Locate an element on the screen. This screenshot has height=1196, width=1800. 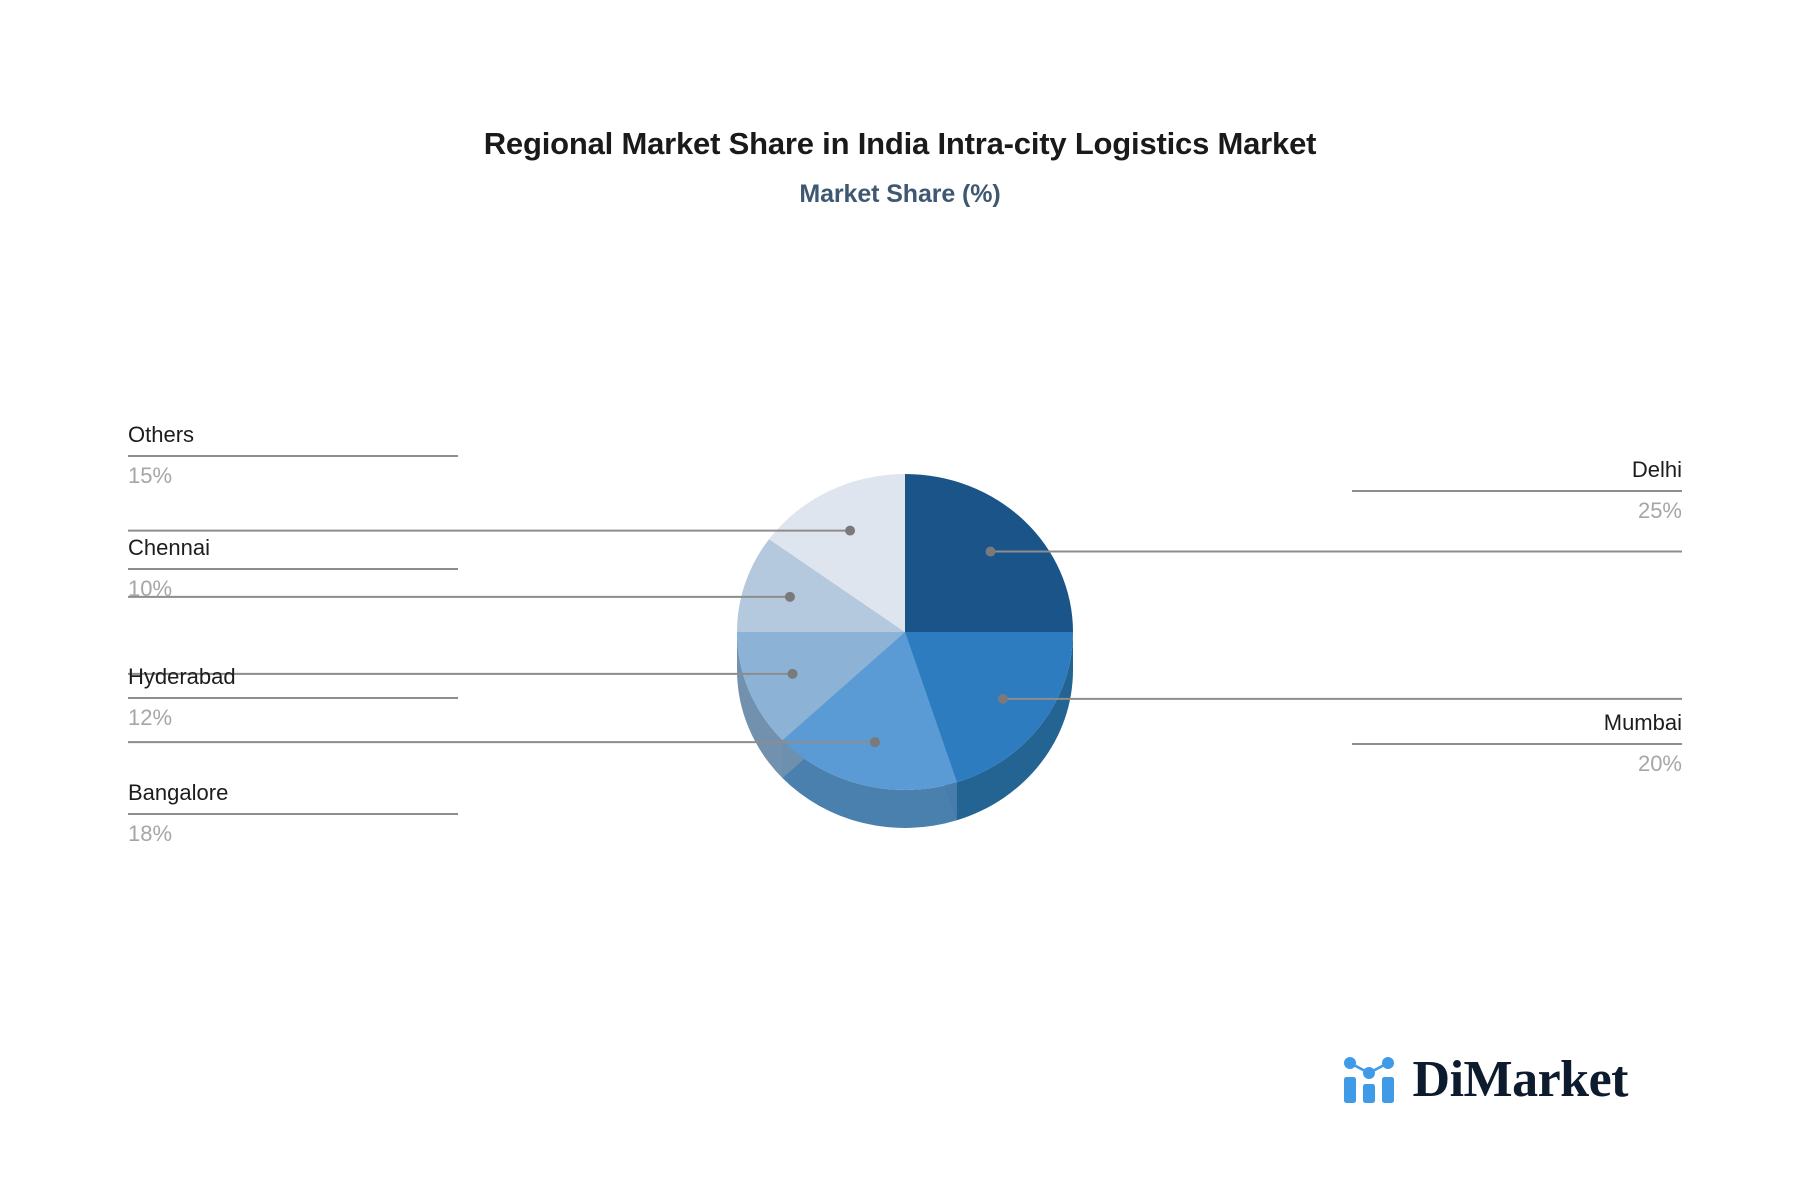
pie-slice-chennai is located at coordinates (821, 585).